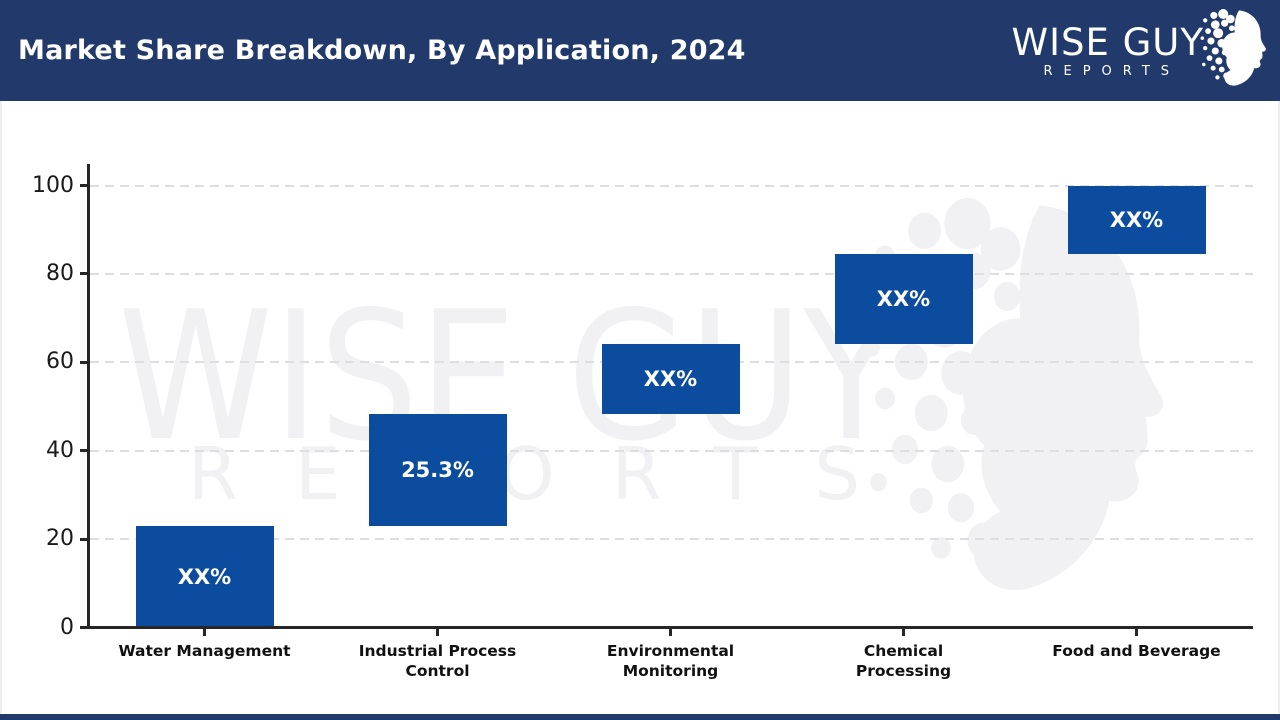 The width and height of the screenshot is (1280, 720). What do you see at coordinates (1107, 42) in the screenshot?
I see `logo-wordmark: WISE GUY` at bounding box center [1107, 42].